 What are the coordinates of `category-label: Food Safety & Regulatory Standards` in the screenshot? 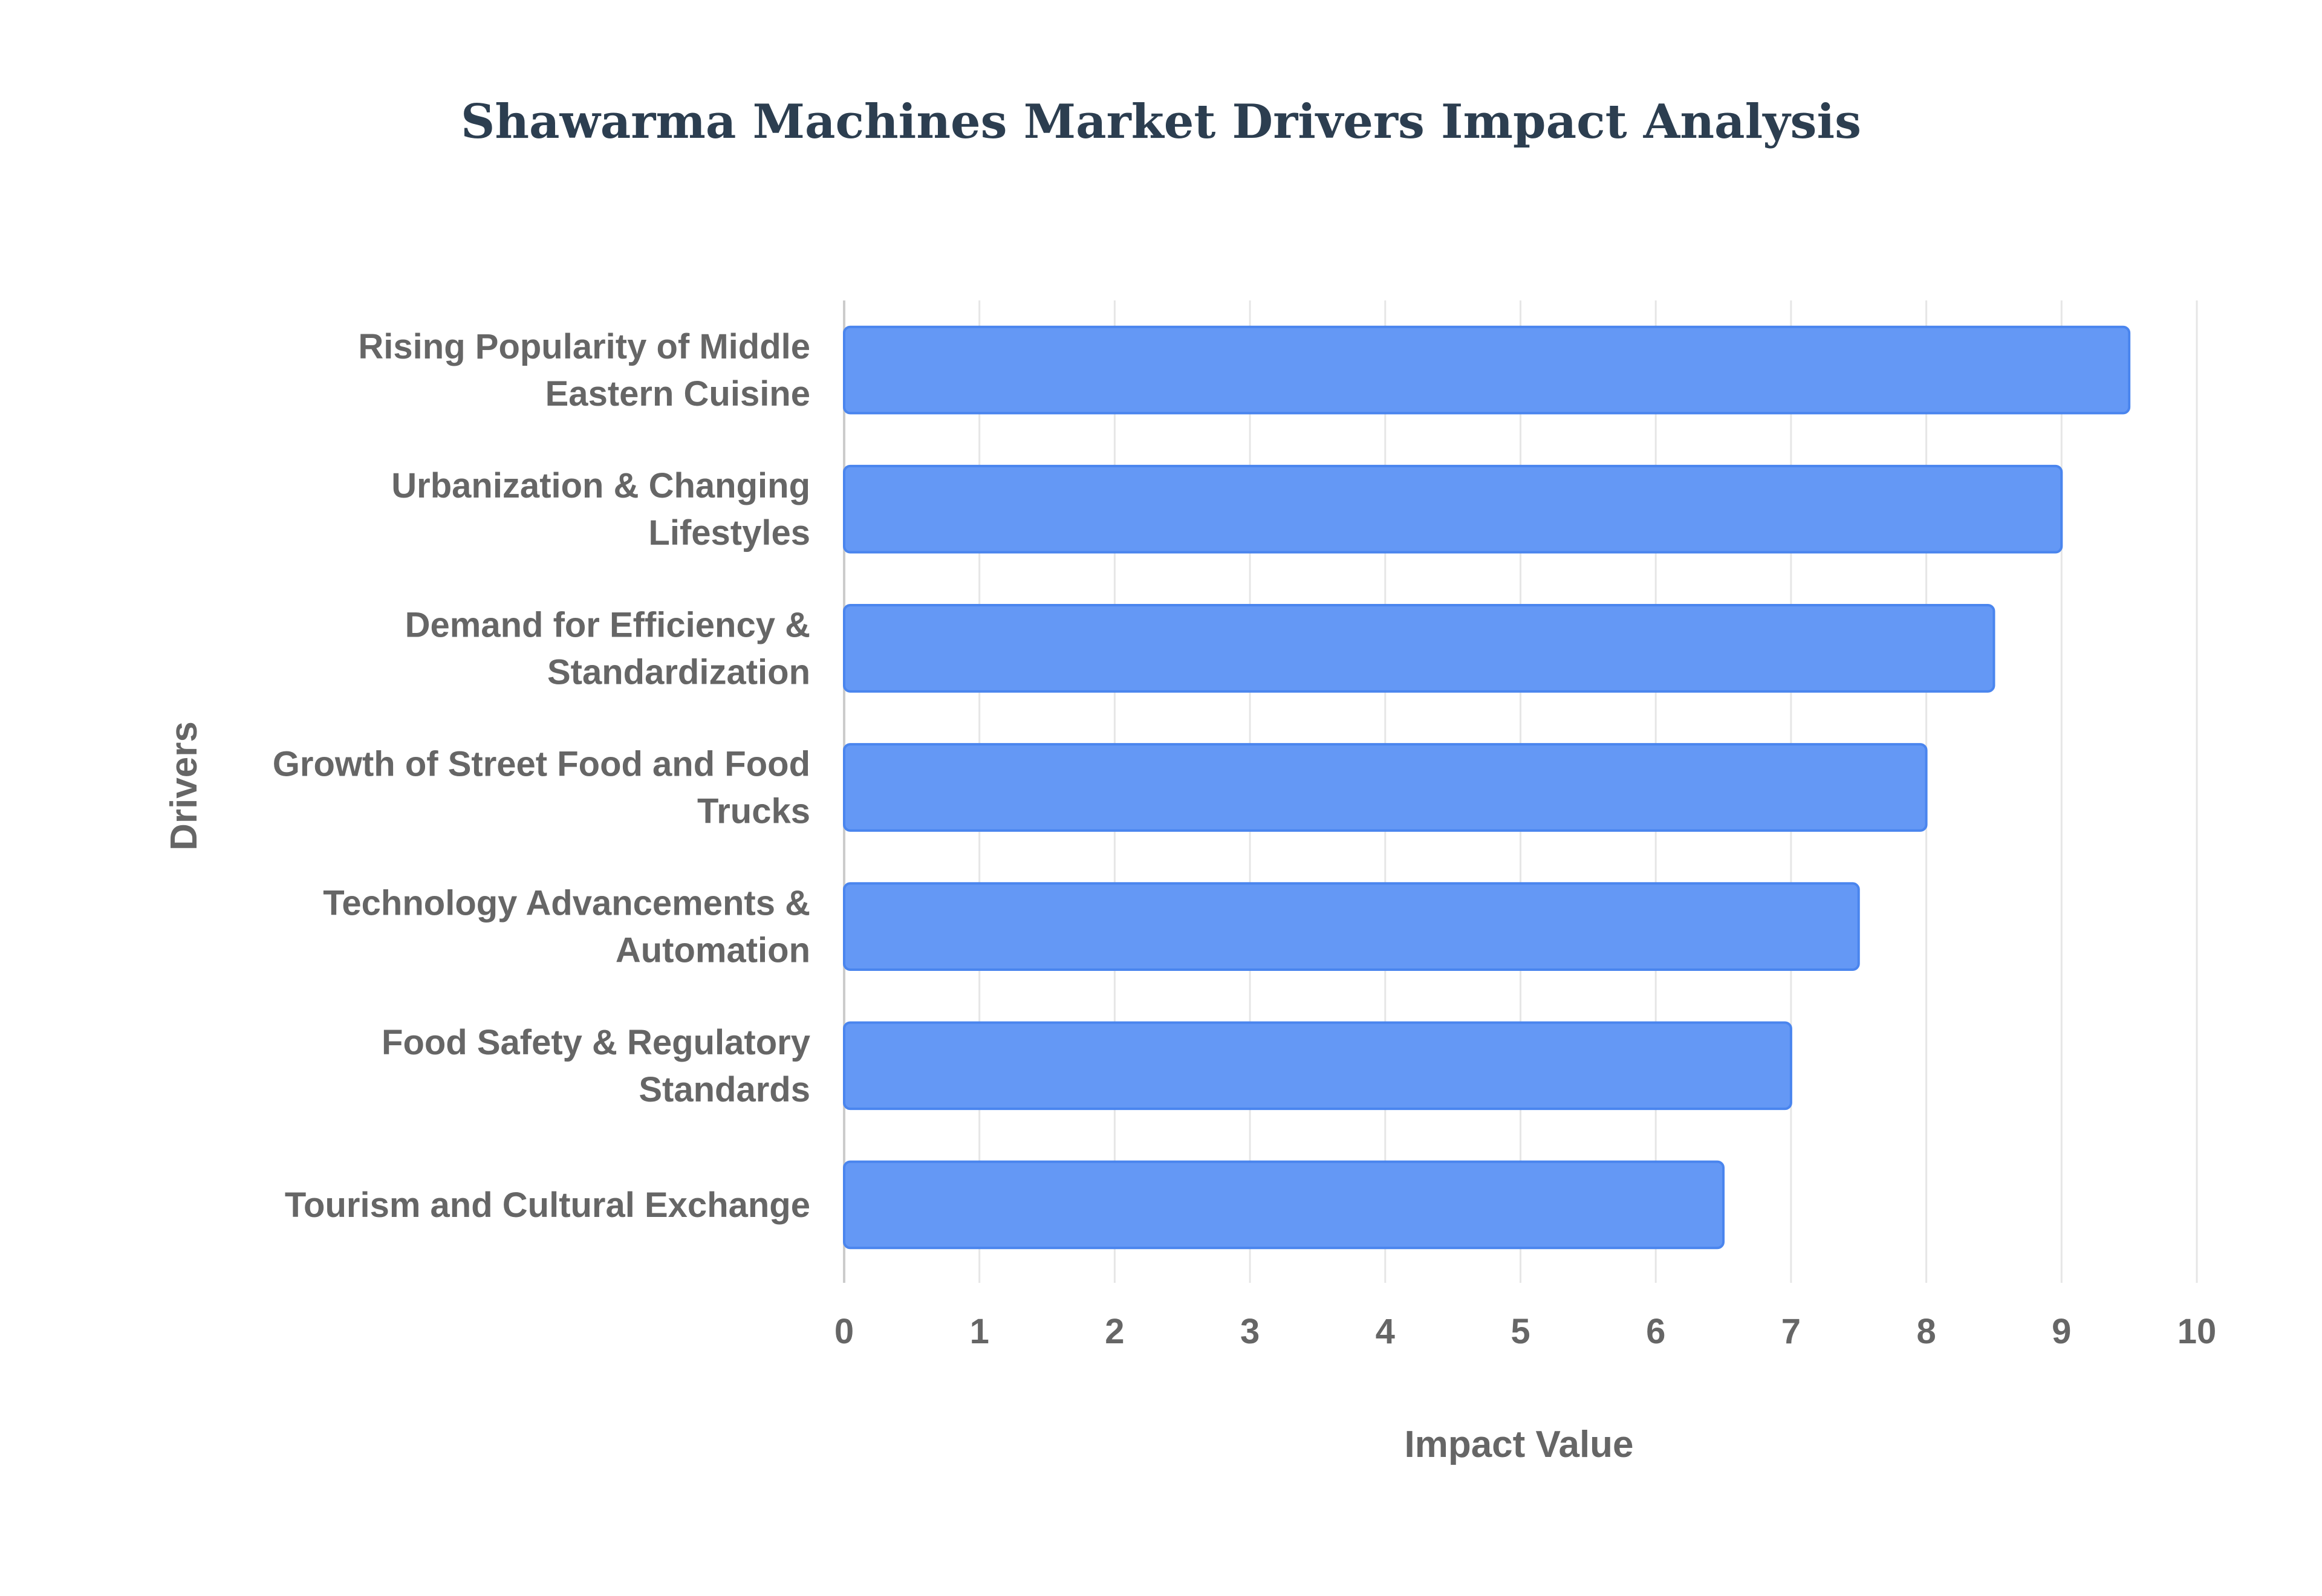 It's located at (596, 1066).